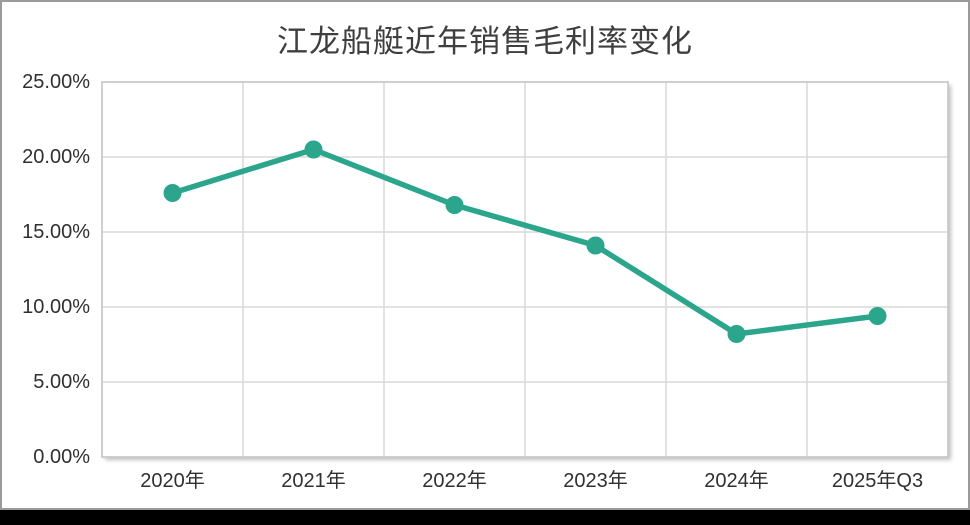  What do you see at coordinates (485, 517) in the screenshot?
I see `letterbox-band` at bounding box center [485, 517].